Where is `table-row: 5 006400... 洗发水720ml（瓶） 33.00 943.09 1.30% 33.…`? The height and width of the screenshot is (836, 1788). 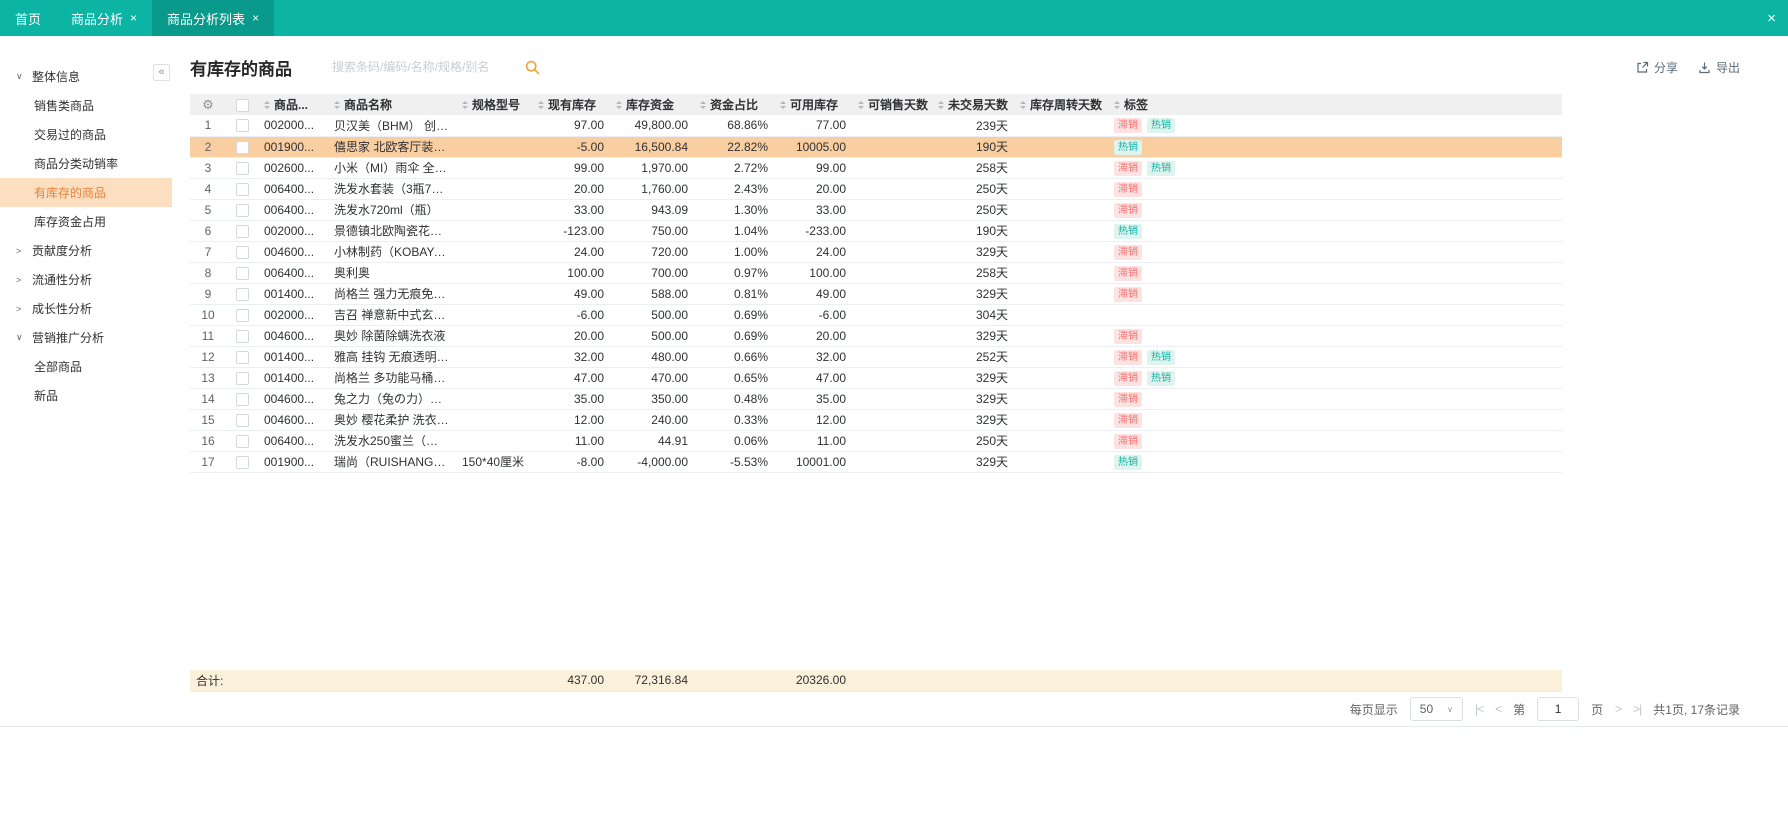 table-row: 5 006400... 洗发水720ml（瓶） 33.00 943.09 1.30% 33.… is located at coordinates (876, 210).